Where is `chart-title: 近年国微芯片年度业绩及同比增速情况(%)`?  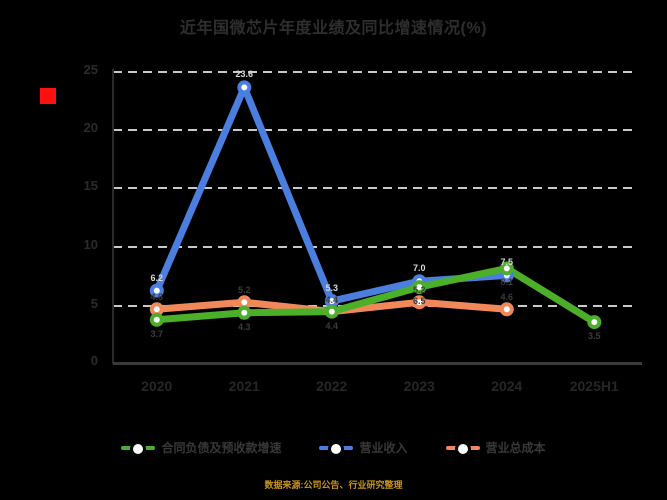 chart-title: 近年国微芯片年度业绩及同比增速情况(%) is located at coordinates (333, 28).